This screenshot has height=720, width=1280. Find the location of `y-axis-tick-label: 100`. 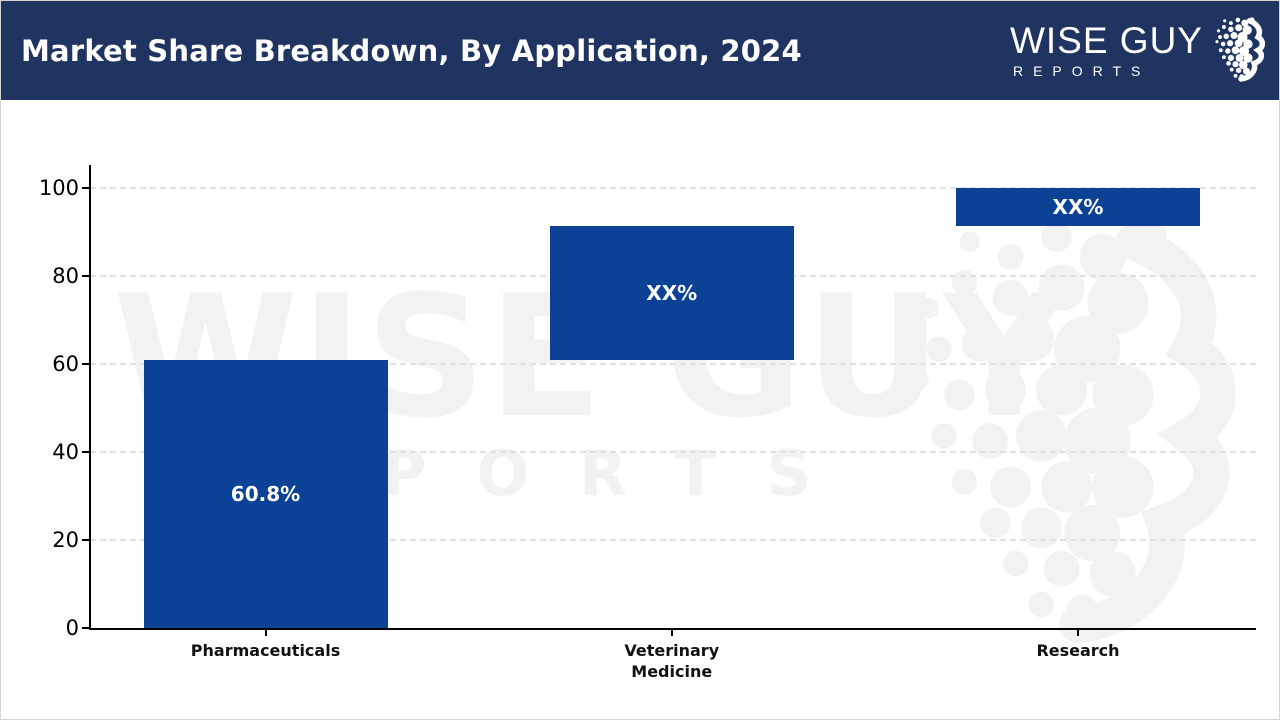

y-axis-tick-label: 100 is located at coordinates (58, 187).